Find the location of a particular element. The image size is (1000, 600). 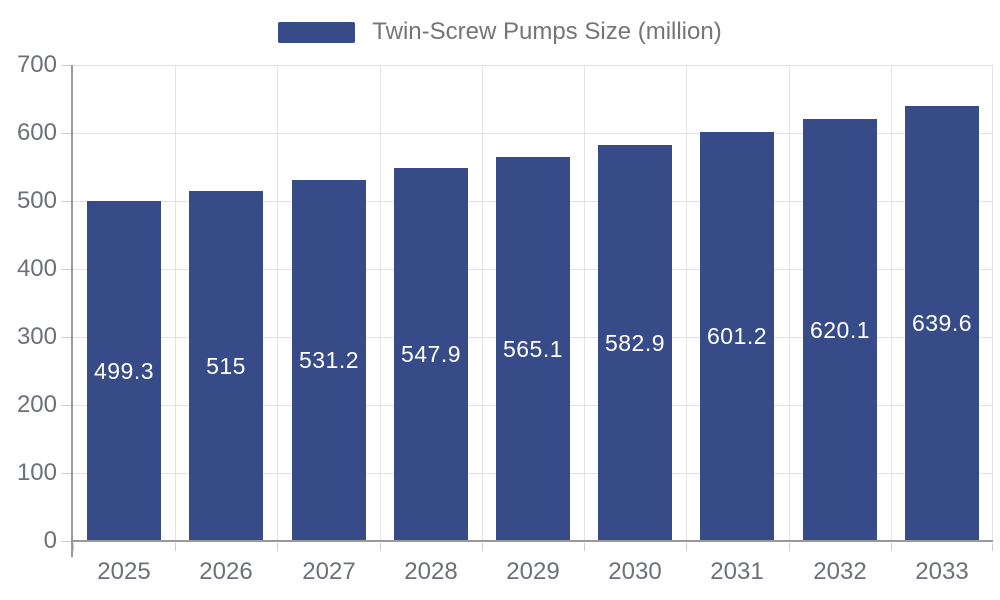

bar-value-label: 639.6 is located at coordinates (942, 323).